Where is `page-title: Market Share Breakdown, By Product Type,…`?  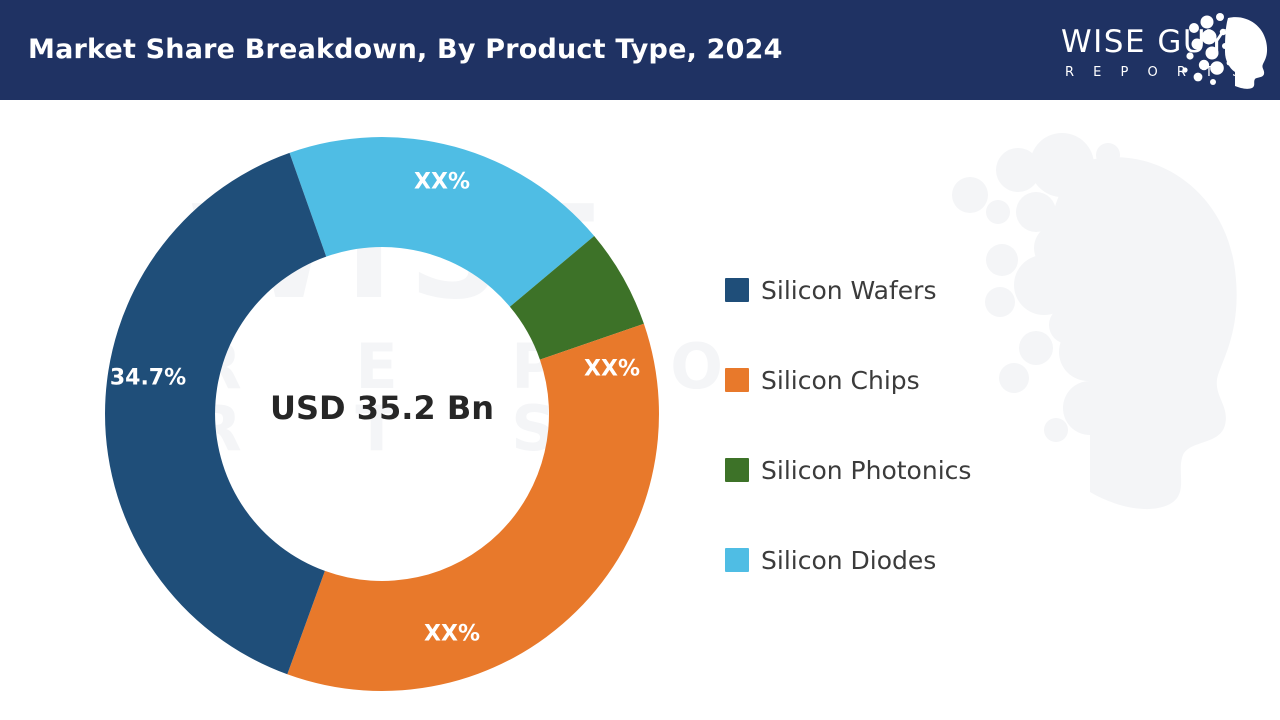
page-title: Market Share Breakdown, By Product Type,… is located at coordinates (405, 49).